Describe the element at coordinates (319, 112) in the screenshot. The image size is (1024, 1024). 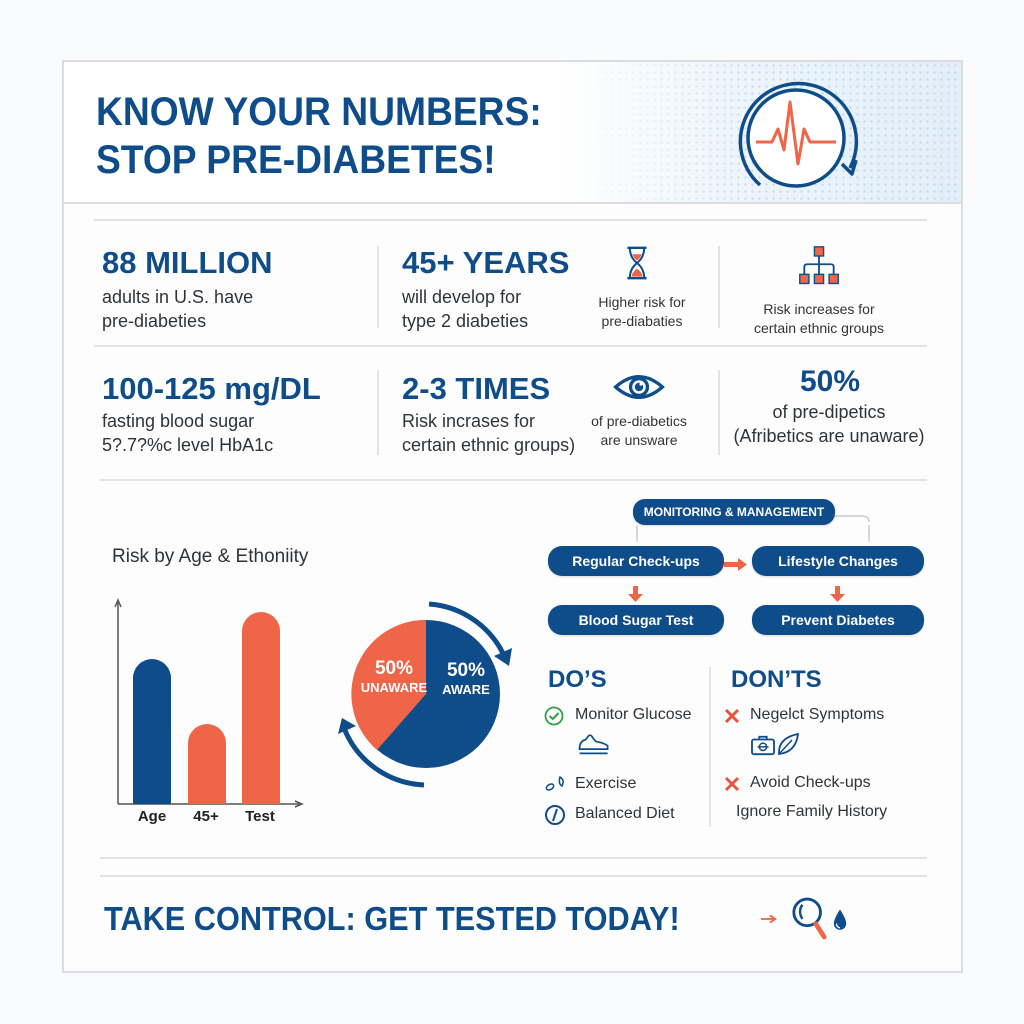
I see `title-line-1: KNOW YOUR NUMBERS:` at that location.